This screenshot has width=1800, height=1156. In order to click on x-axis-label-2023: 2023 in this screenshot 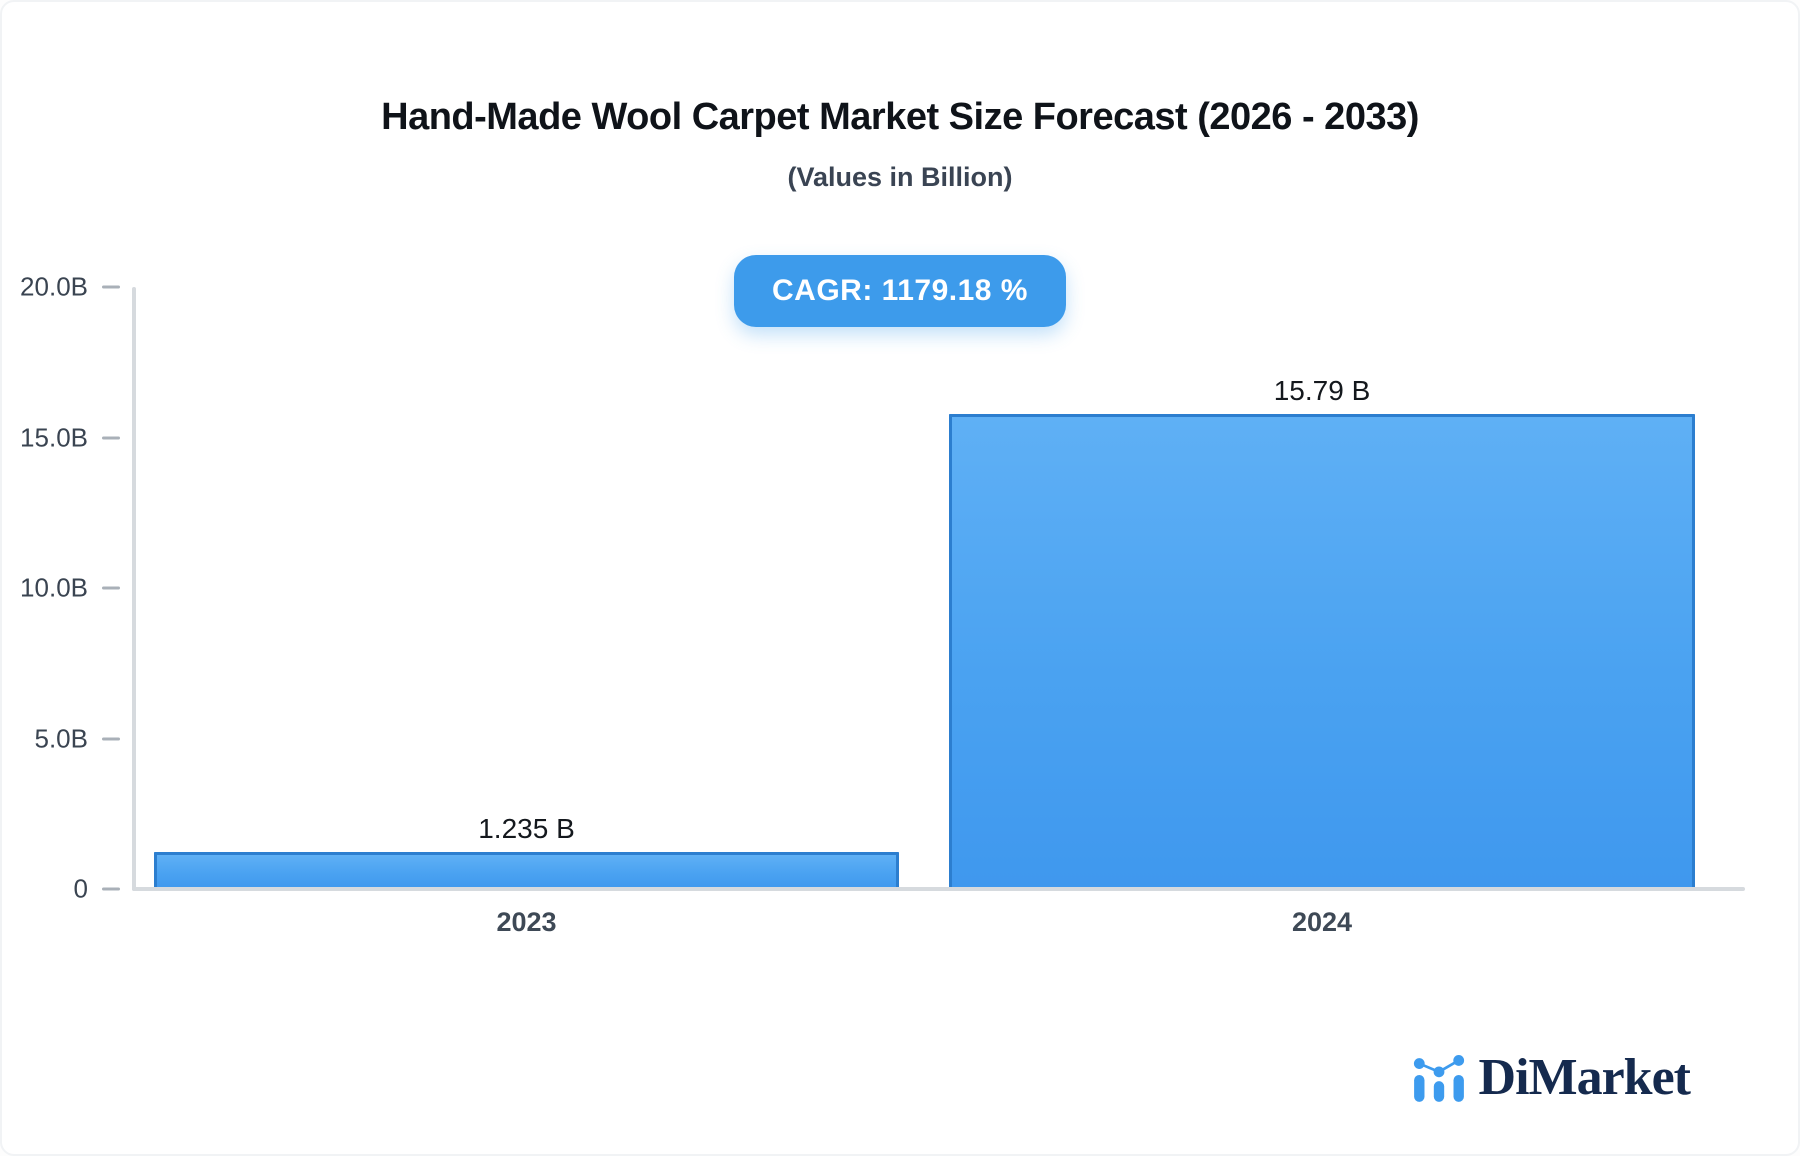, I will do `click(526, 922)`.